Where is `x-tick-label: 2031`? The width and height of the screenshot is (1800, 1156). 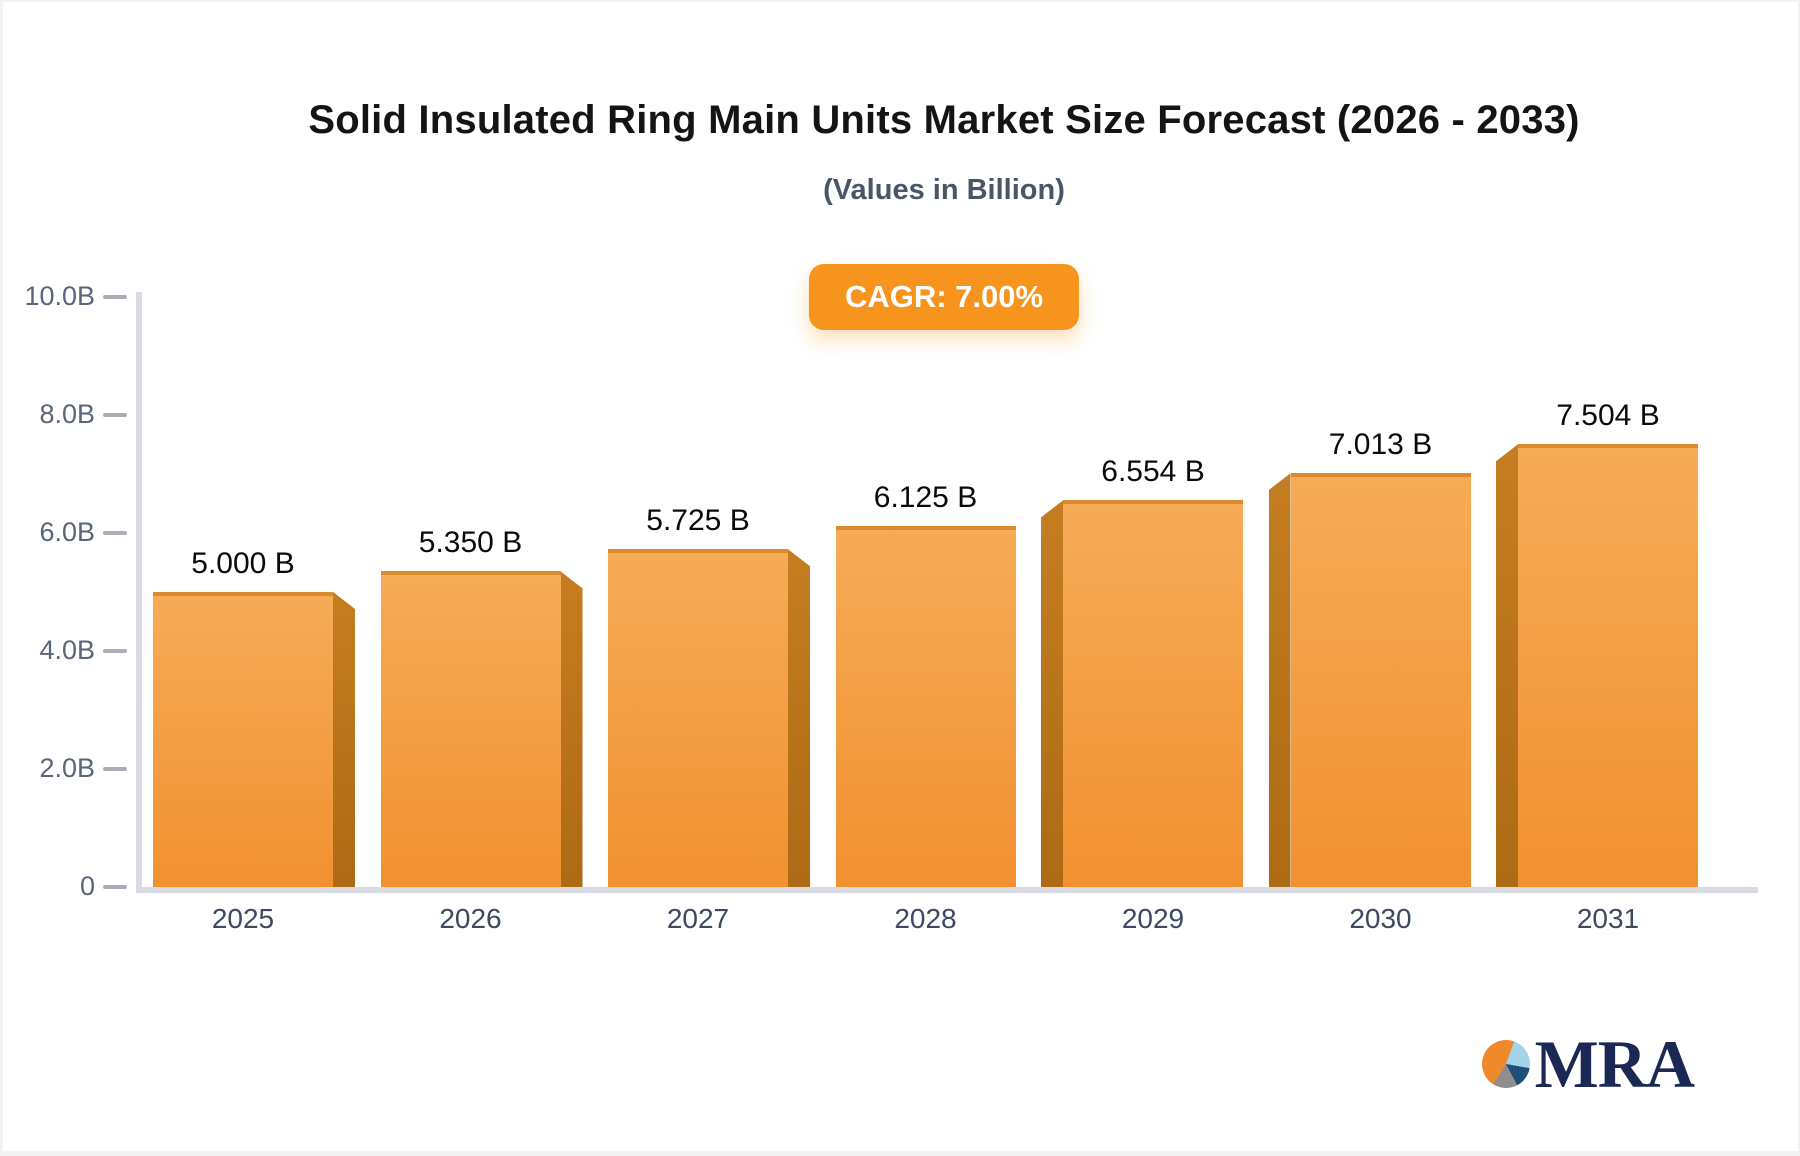 x-tick-label: 2031 is located at coordinates (1608, 918).